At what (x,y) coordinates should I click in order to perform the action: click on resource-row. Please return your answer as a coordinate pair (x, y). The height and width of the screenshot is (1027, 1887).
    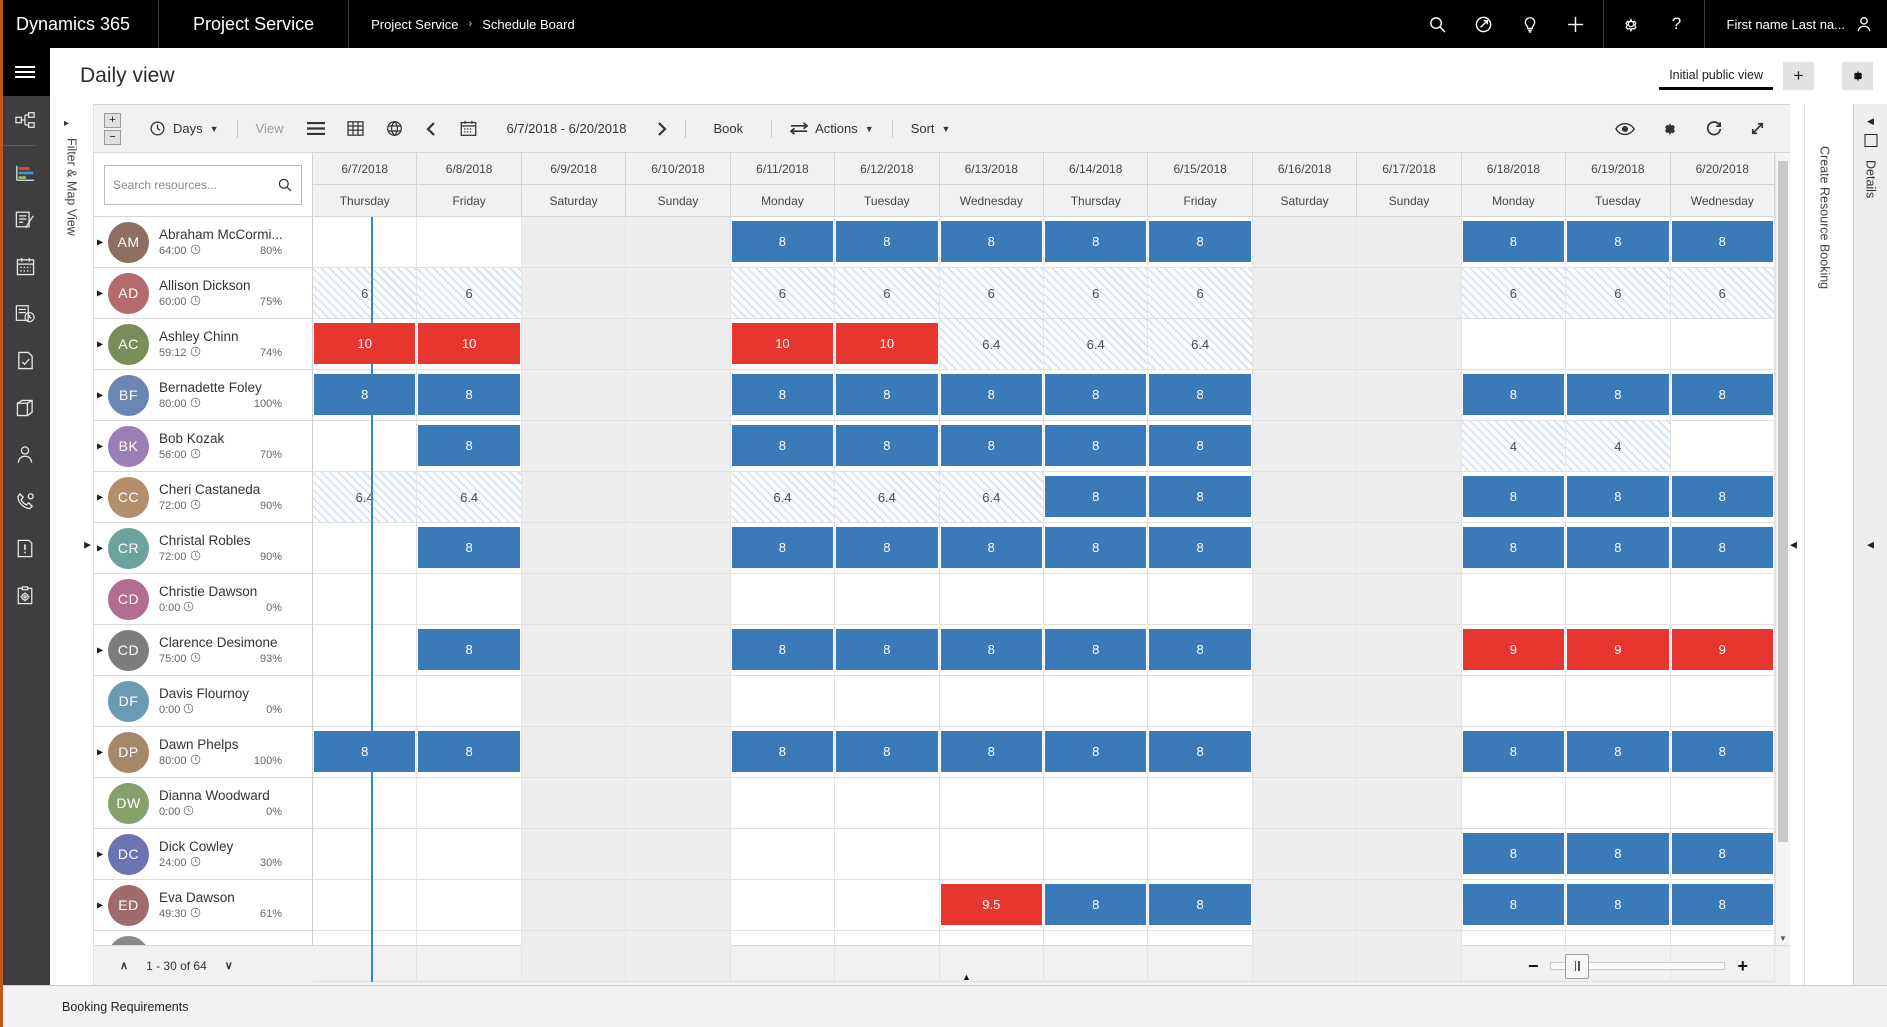
    Looking at the image, I should click on (203, 938).